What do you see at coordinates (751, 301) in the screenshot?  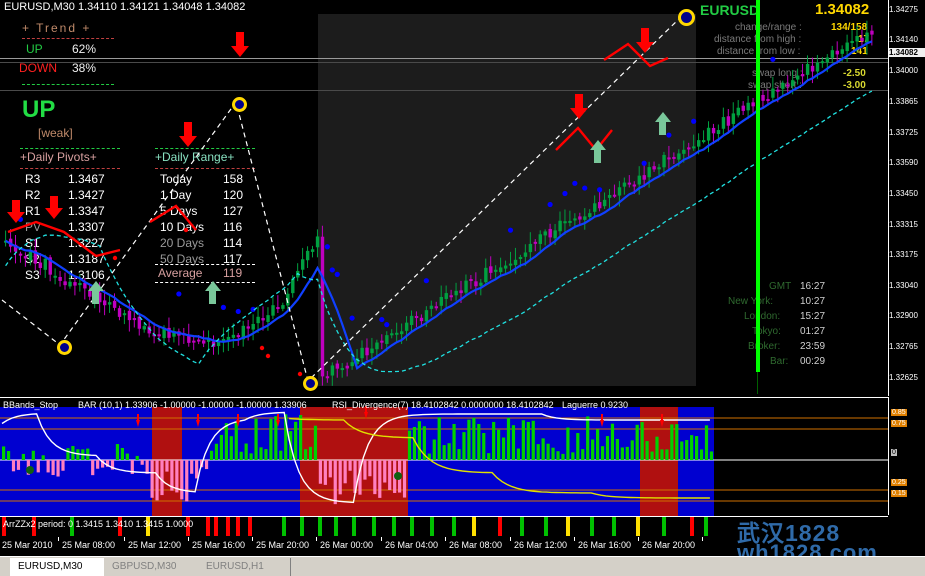 I see `clock-label: New York:` at bounding box center [751, 301].